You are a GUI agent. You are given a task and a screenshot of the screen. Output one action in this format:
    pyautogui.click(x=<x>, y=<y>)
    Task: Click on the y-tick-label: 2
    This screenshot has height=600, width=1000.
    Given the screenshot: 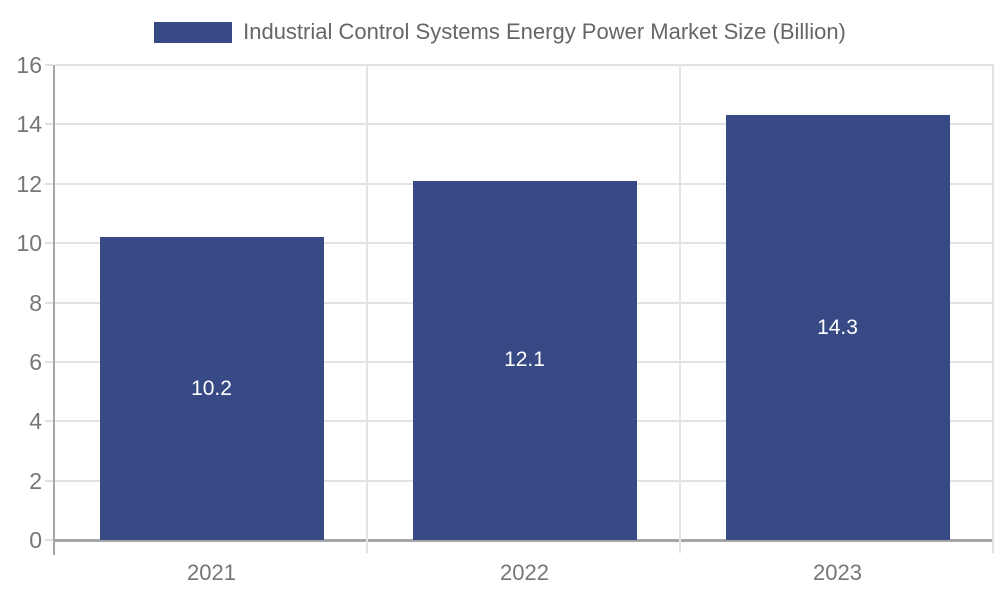 What is the action you would take?
    pyautogui.click(x=35, y=480)
    